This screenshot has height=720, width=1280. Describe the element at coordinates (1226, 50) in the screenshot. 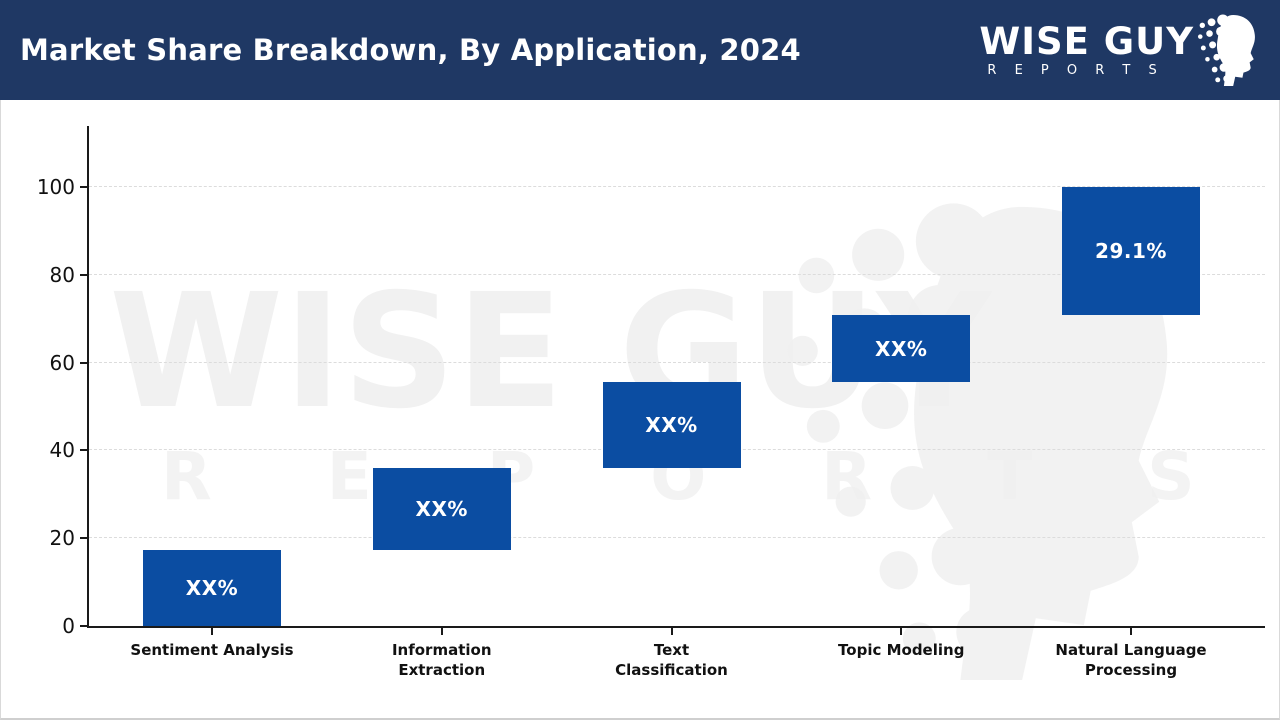

I see `dotted-head-icon` at that location.